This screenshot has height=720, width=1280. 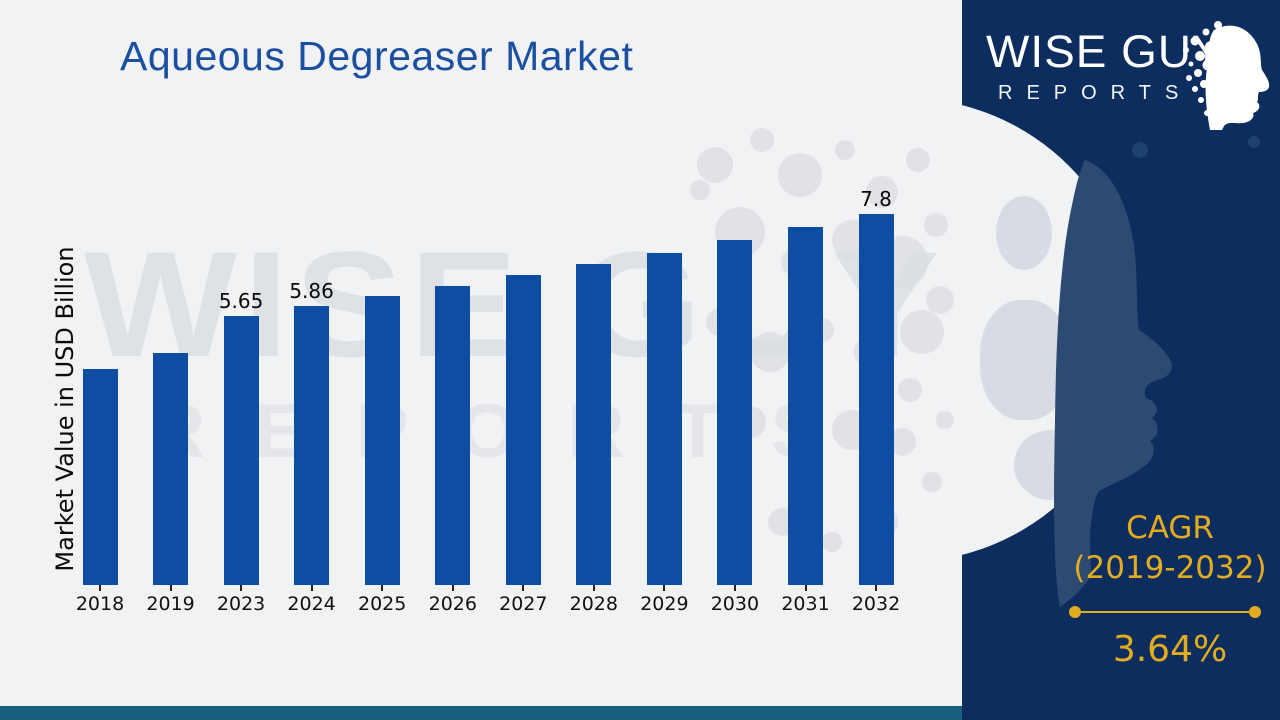 I want to click on cagr-range: (2019-2032), so click(x=1170, y=568).